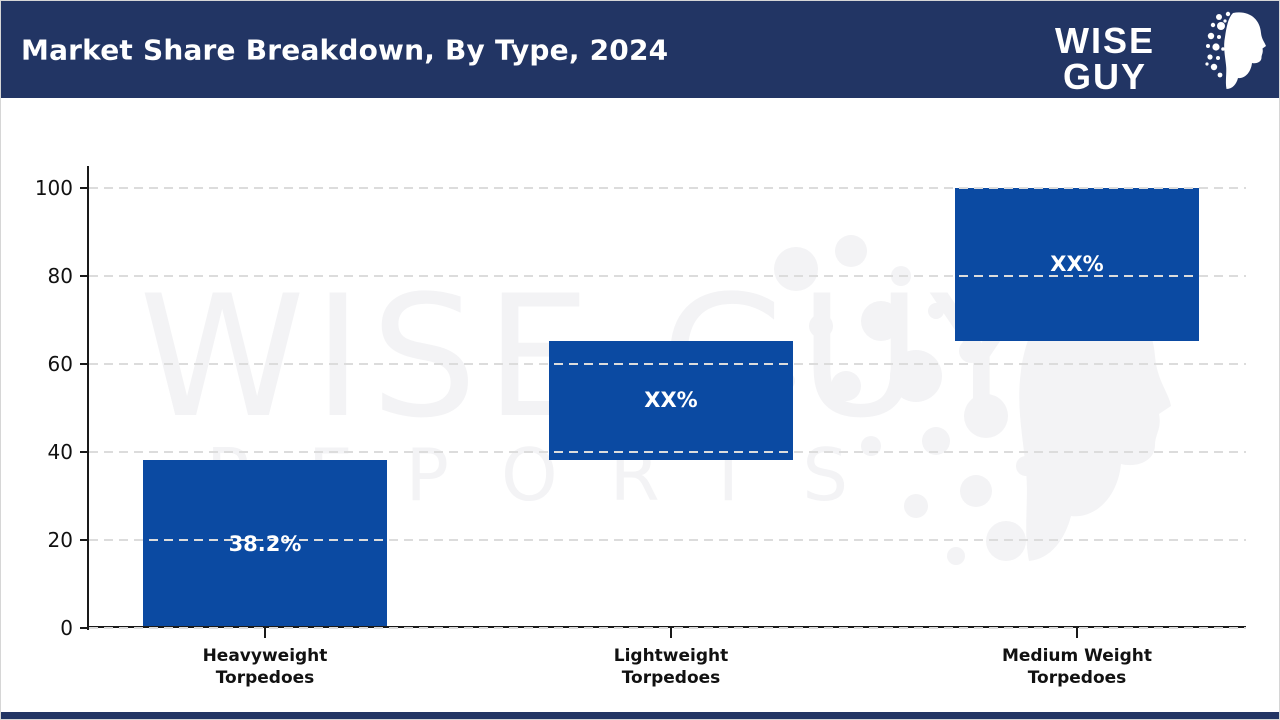 Image resolution: width=1280 pixels, height=720 pixels. What do you see at coordinates (1104, 58) in the screenshot?
I see `logo-wordmark-line1: WISE GUY` at bounding box center [1104, 58].